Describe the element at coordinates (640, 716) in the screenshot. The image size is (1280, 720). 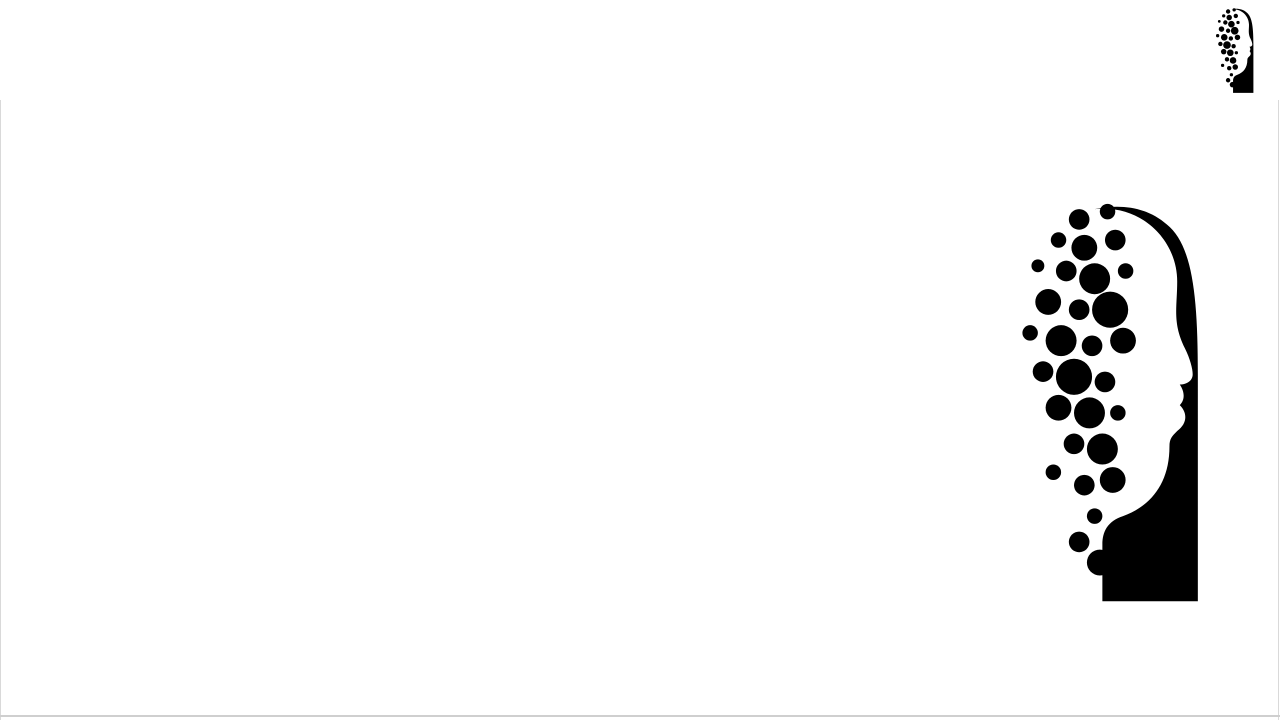
I see `footer-divider` at that location.